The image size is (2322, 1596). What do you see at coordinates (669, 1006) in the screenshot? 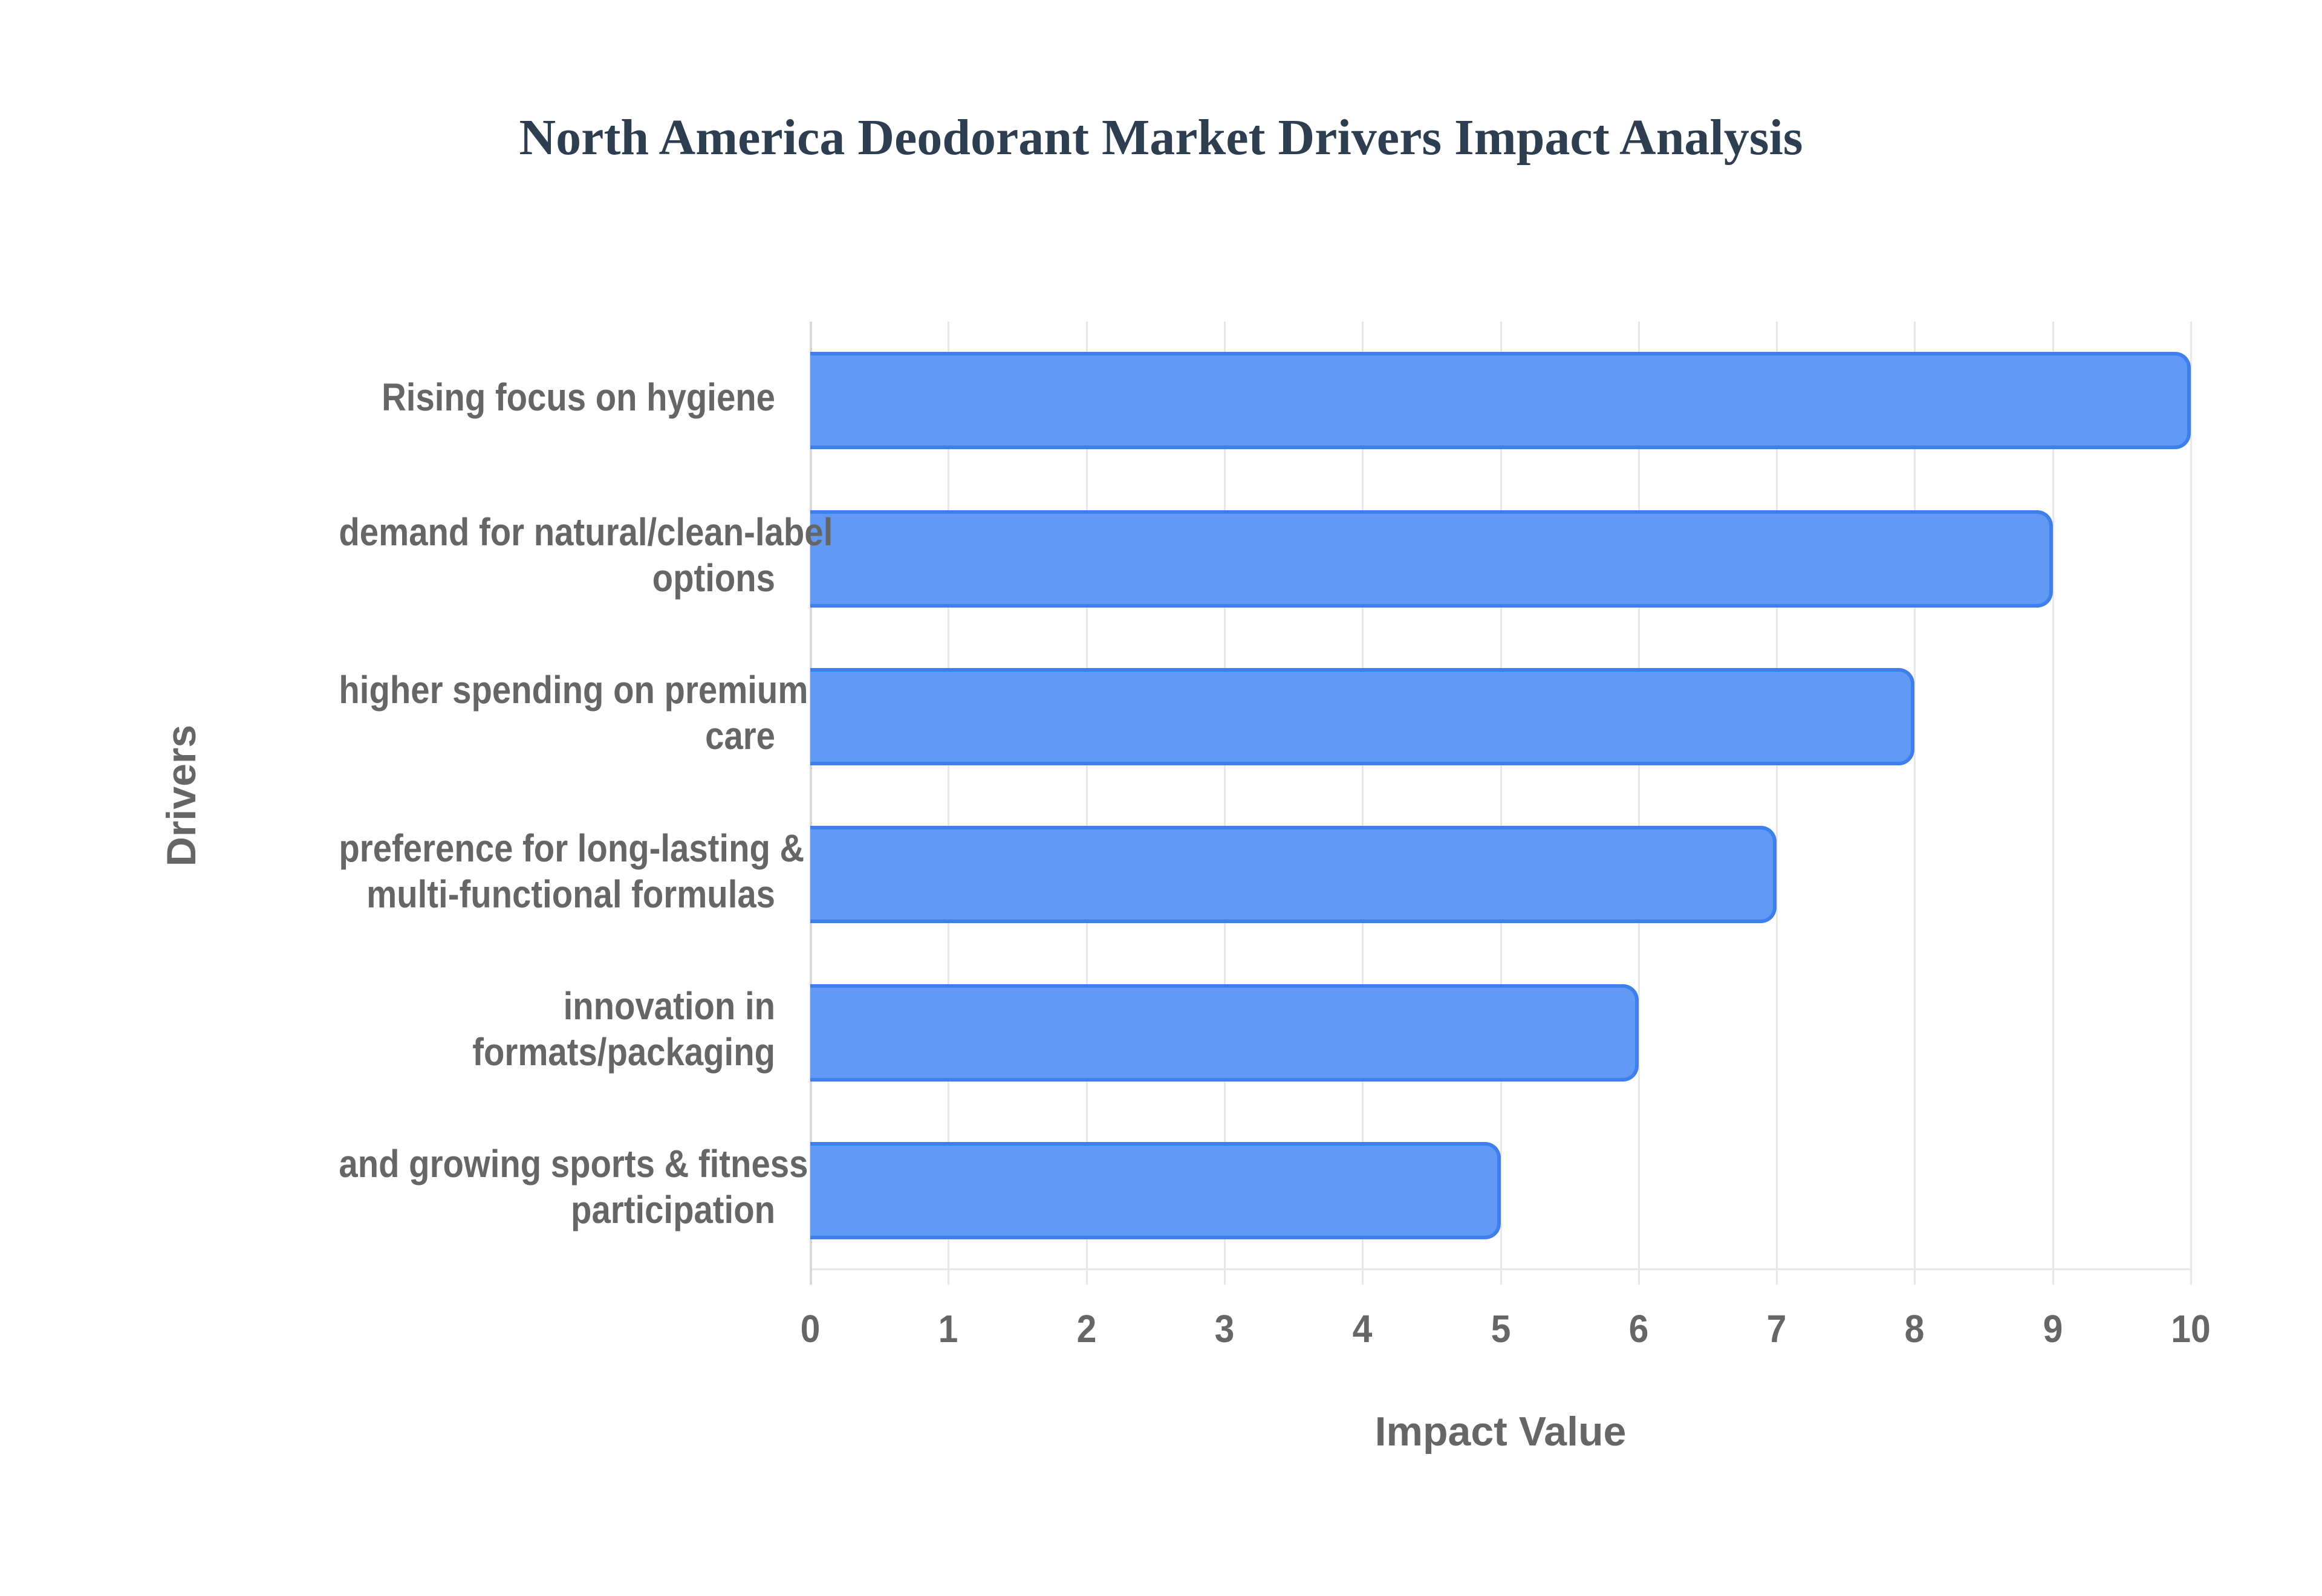
I see `category-label-line: innovation in` at bounding box center [669, 1006].